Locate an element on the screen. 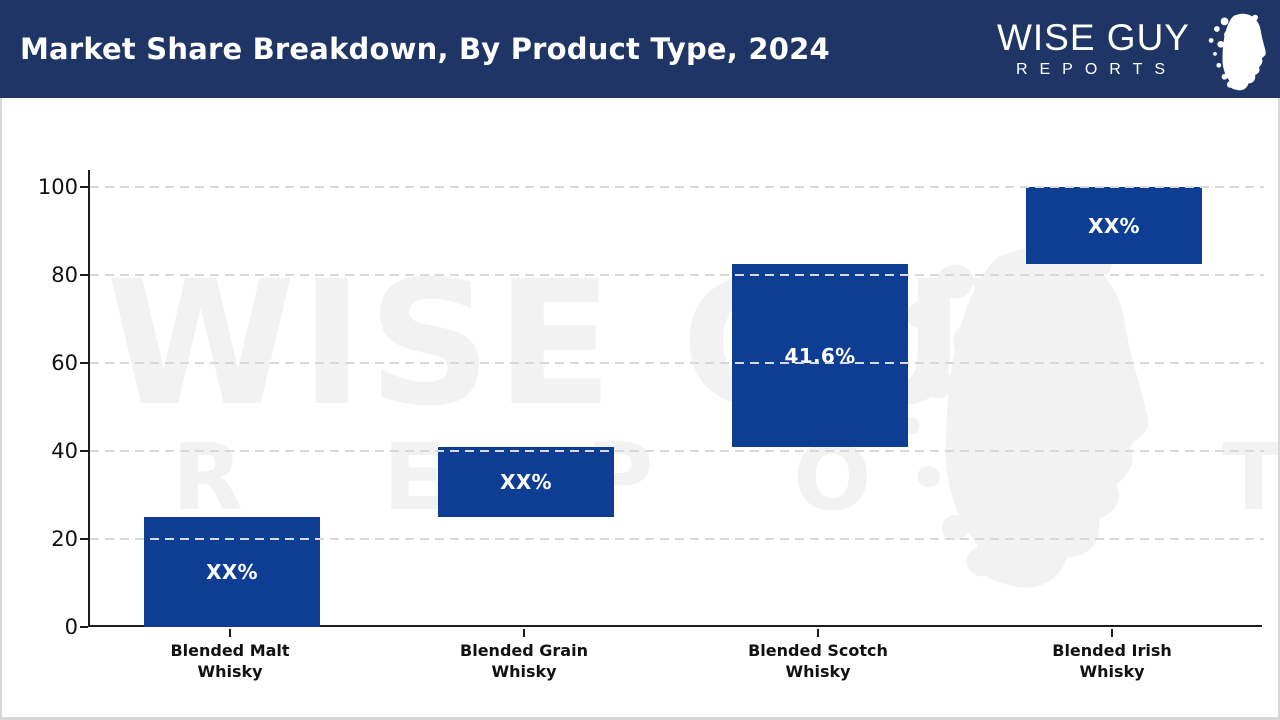 The image size is (1280, 720). logo-dotted-head-icon is located at coordinates (1237, 52).